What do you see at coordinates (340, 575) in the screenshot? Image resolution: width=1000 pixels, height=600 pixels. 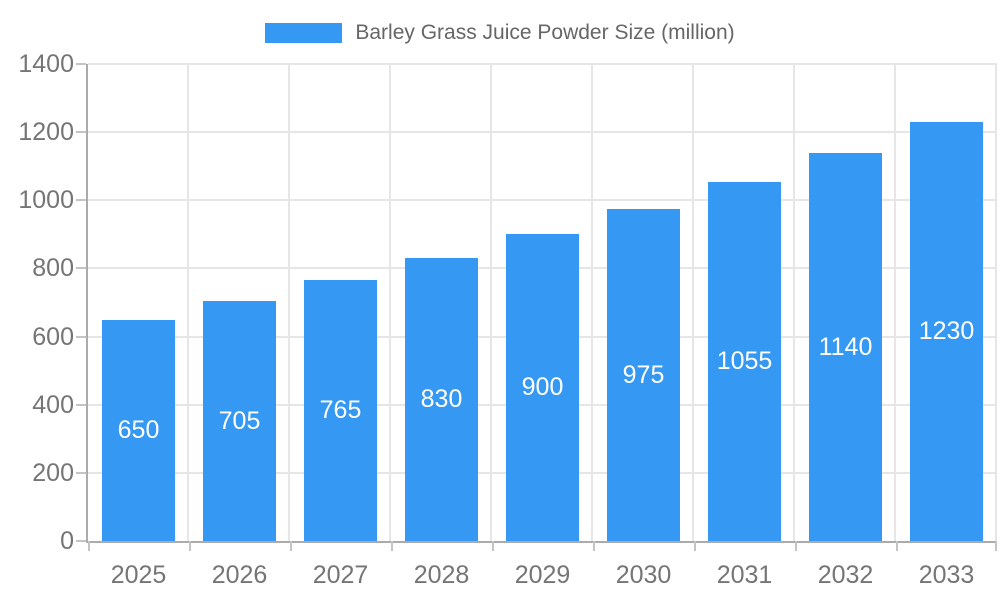 I see `x-axis-label: 2027` at bounding box center [340, 575].